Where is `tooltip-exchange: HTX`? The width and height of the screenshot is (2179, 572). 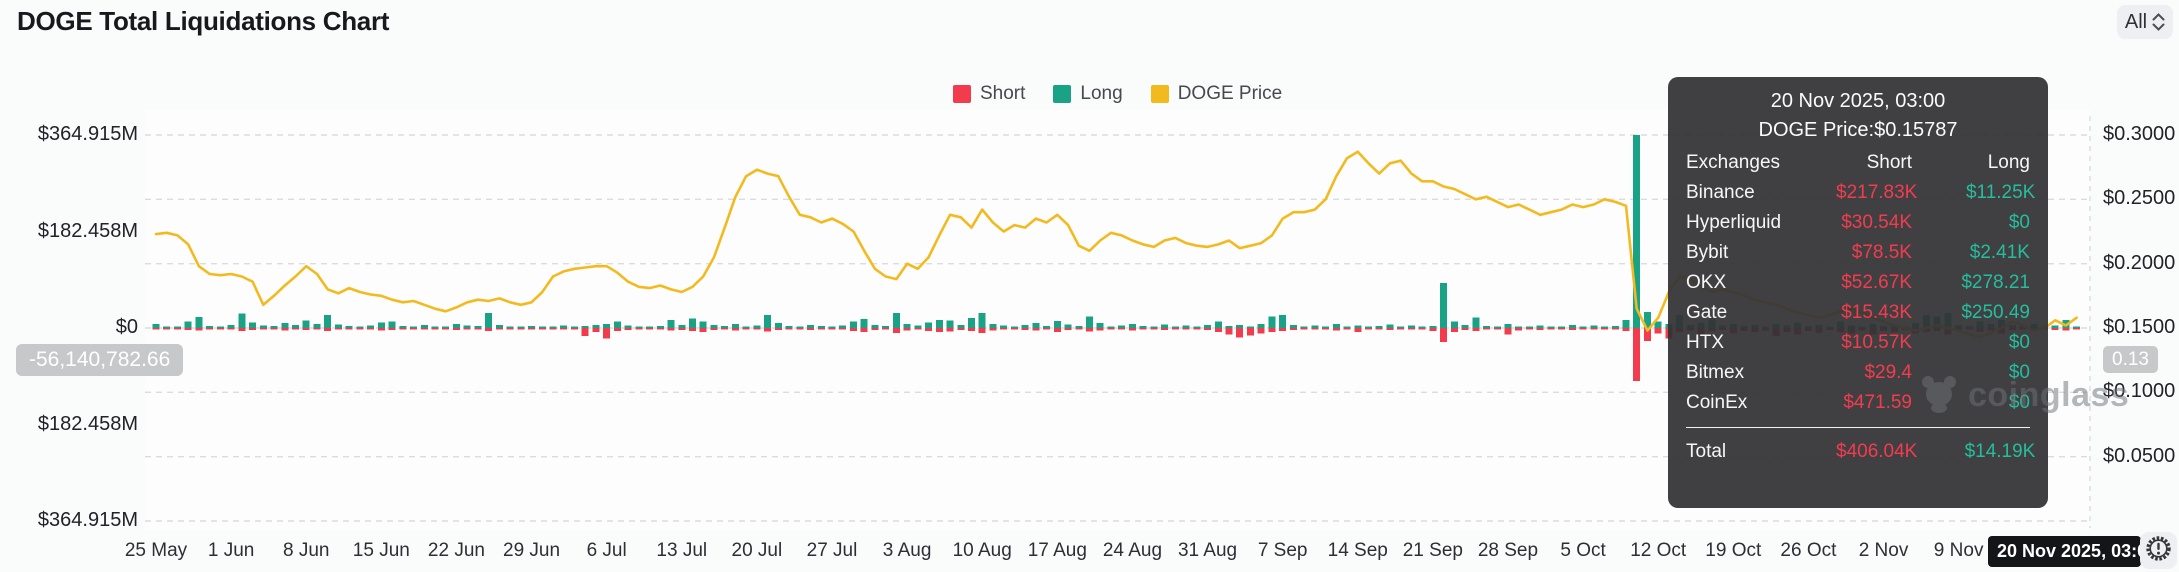
tooltip-exchange: HTX is located at coordinates (1705, 342).